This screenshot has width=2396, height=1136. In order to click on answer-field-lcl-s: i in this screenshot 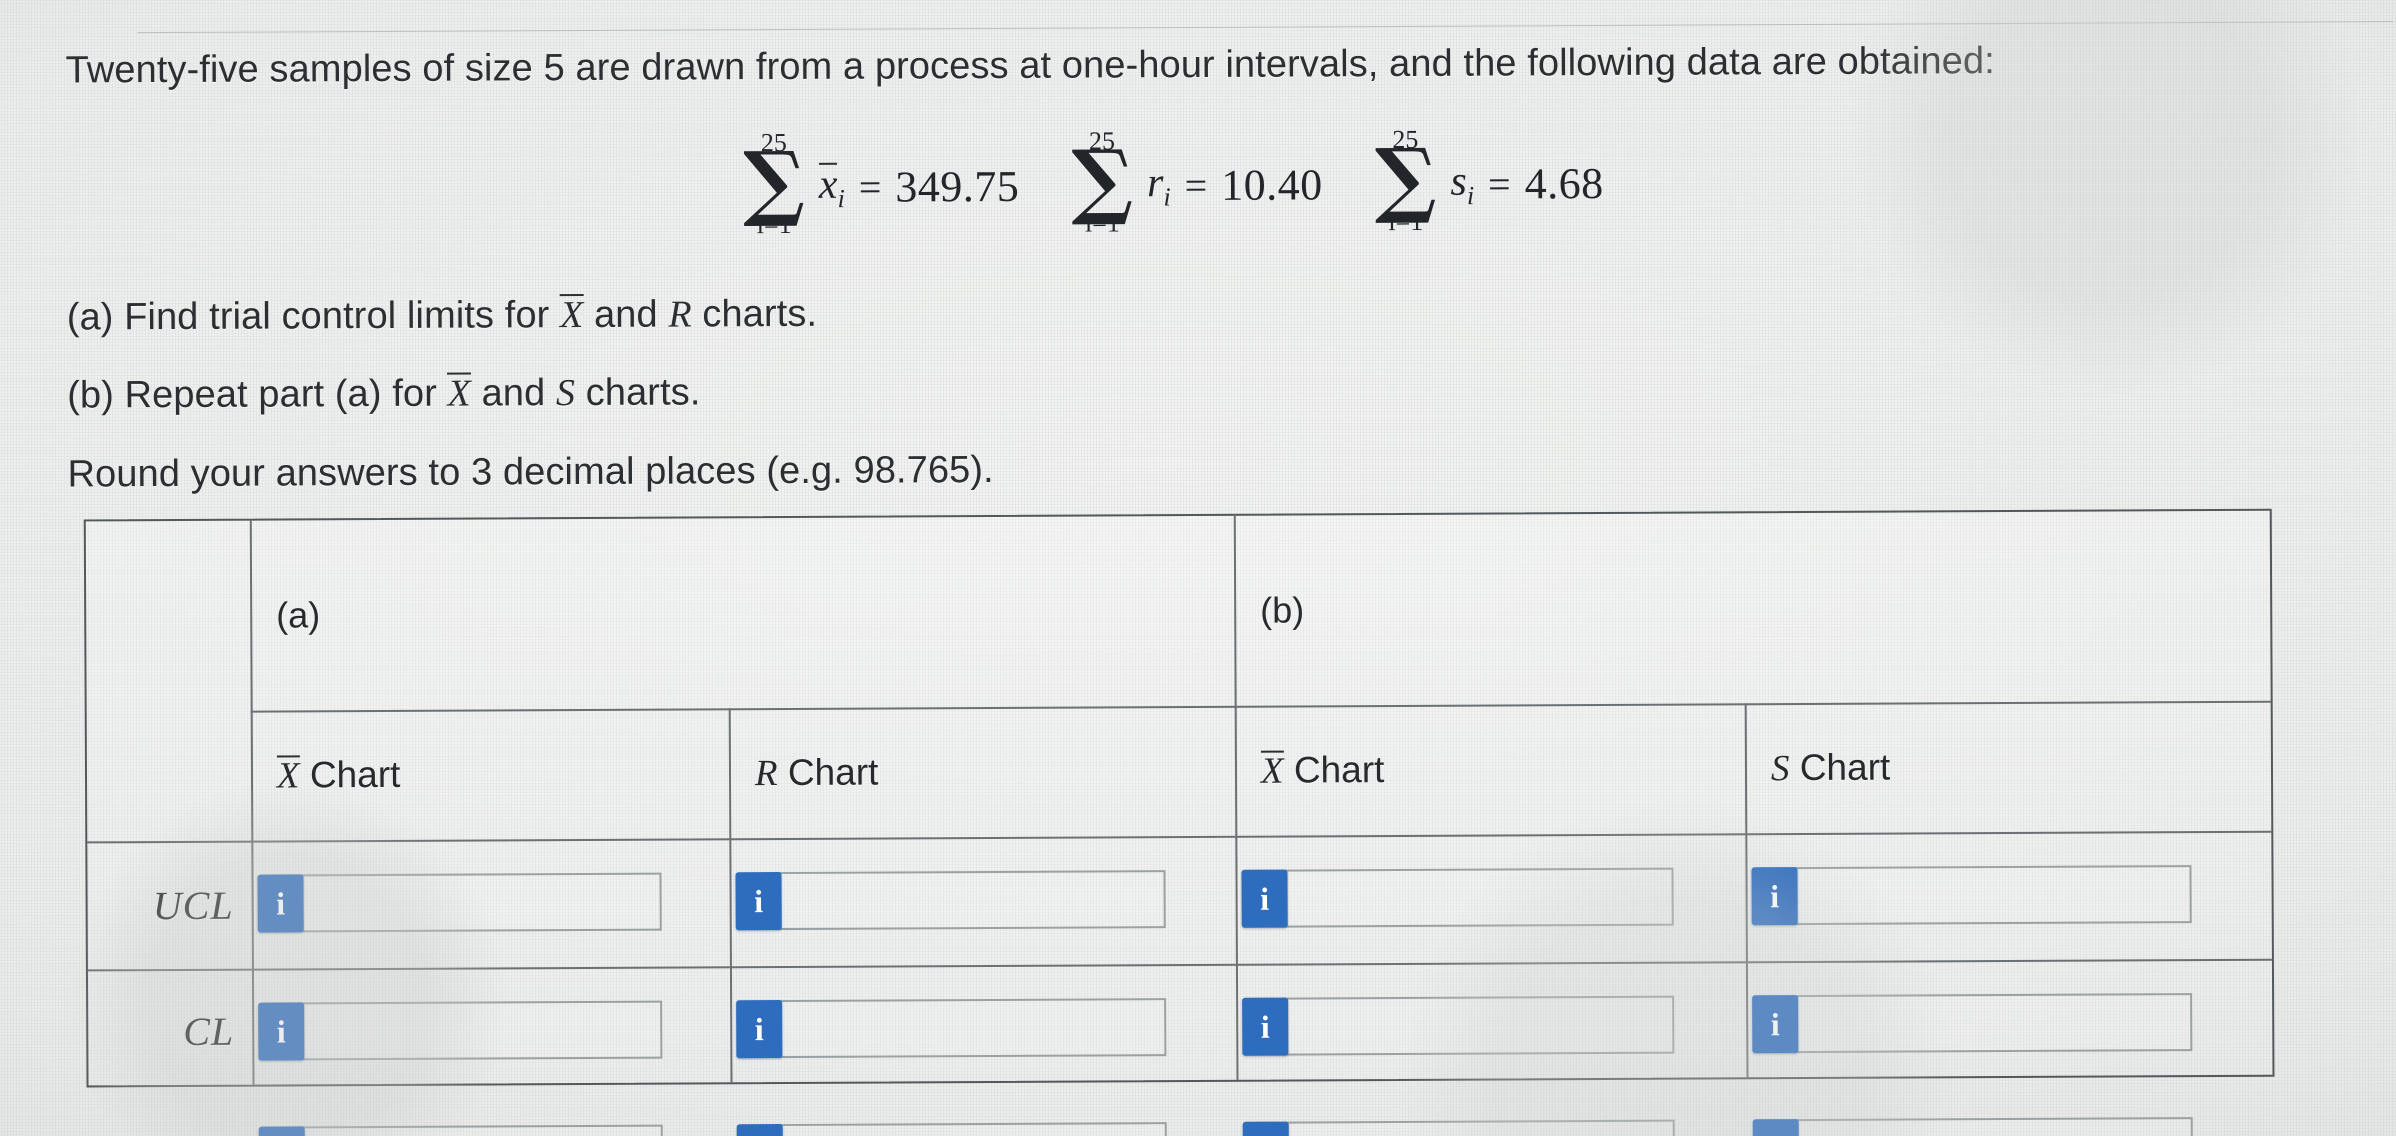, I will do `click(1972, 1126)`.